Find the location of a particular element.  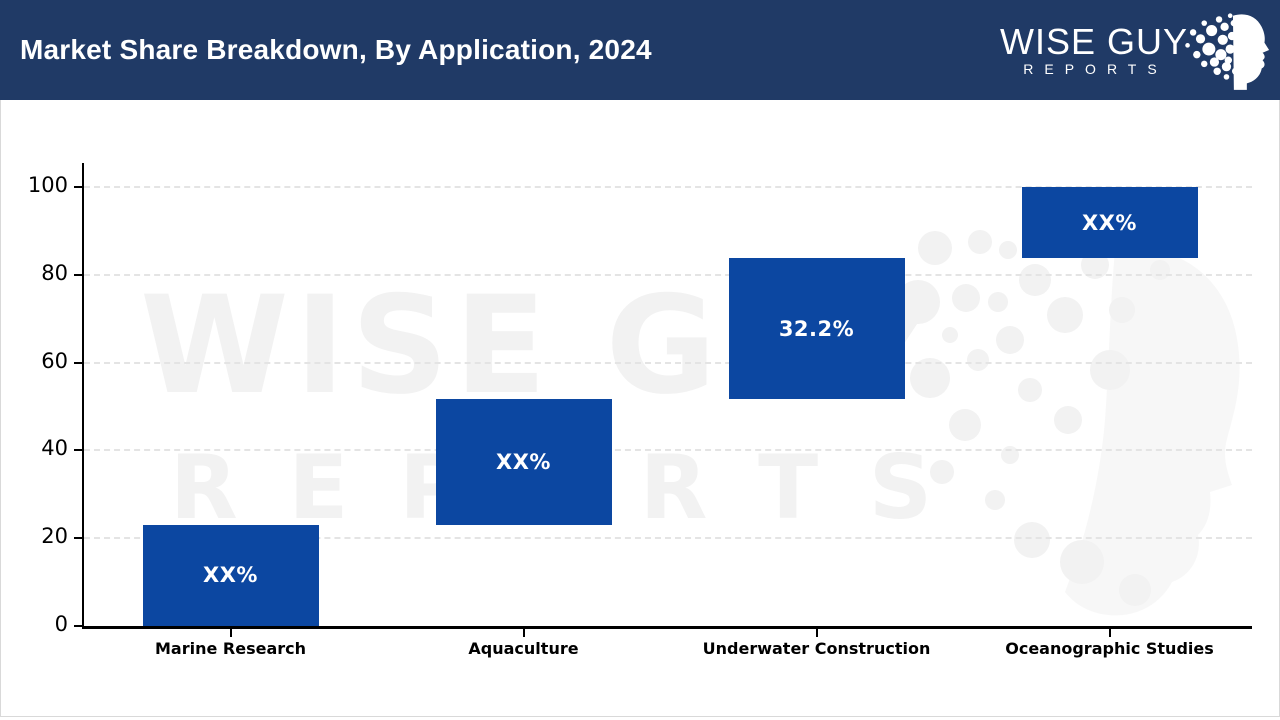

brand-wordmark: WISE GUY REPORTS is located at coordinates (1093, 49).